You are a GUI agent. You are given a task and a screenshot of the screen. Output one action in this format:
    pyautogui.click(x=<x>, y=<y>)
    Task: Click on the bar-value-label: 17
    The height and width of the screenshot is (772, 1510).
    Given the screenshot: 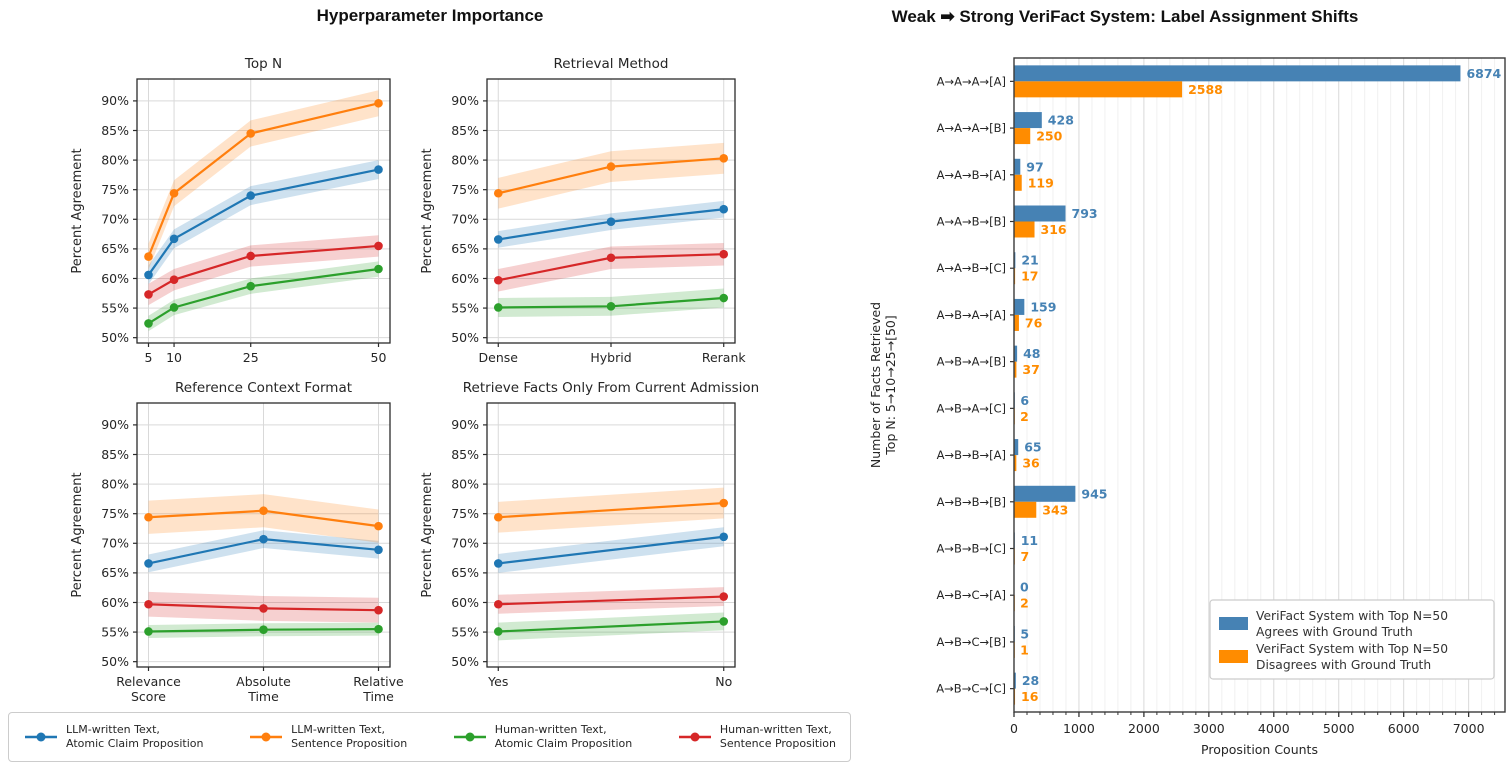 What is the action you would take?
    pyautogui.click(x=1029, y=276)
    